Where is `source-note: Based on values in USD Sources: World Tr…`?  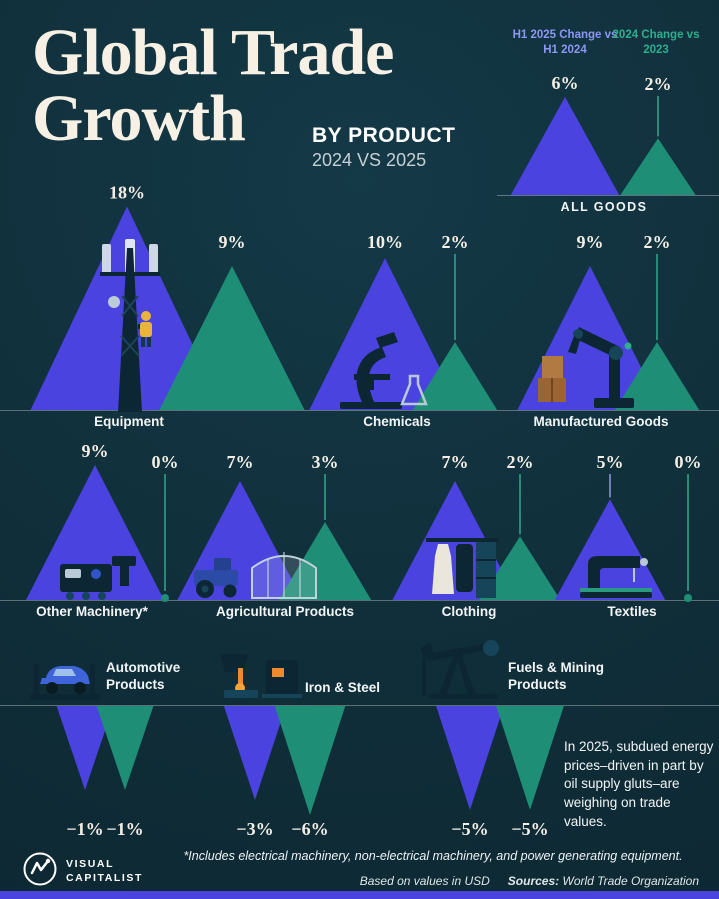
source-note: Based on values in USD Sources: World Tr… is located at coordinates (529, 881).